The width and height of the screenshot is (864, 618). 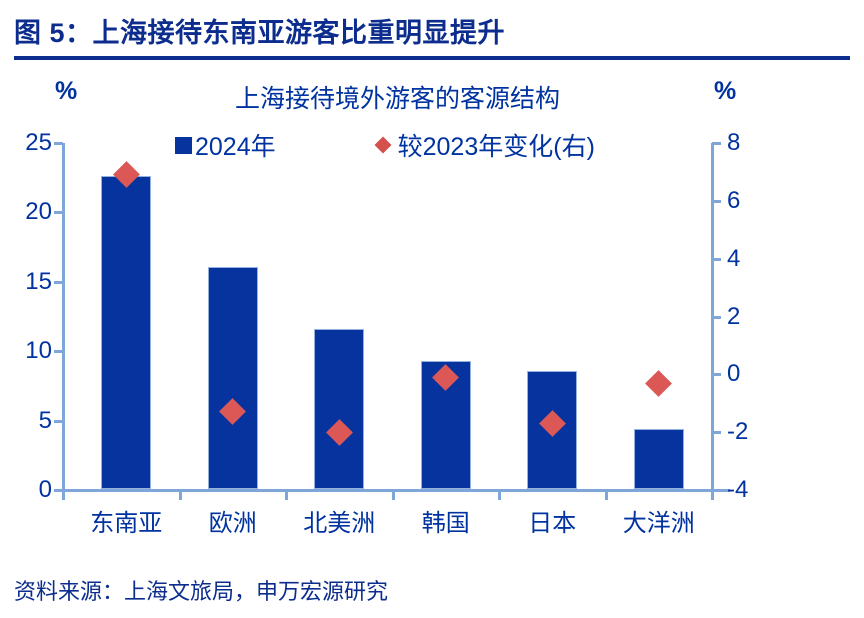 I want to click on y-axis-left-tick-label: 5, so click(x=45, y=420).